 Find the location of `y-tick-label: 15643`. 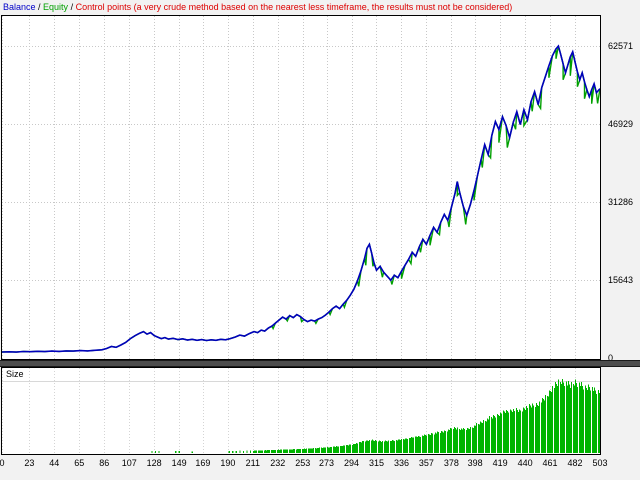

y-tick-label: 15643 is located at coordinates (621, 279).